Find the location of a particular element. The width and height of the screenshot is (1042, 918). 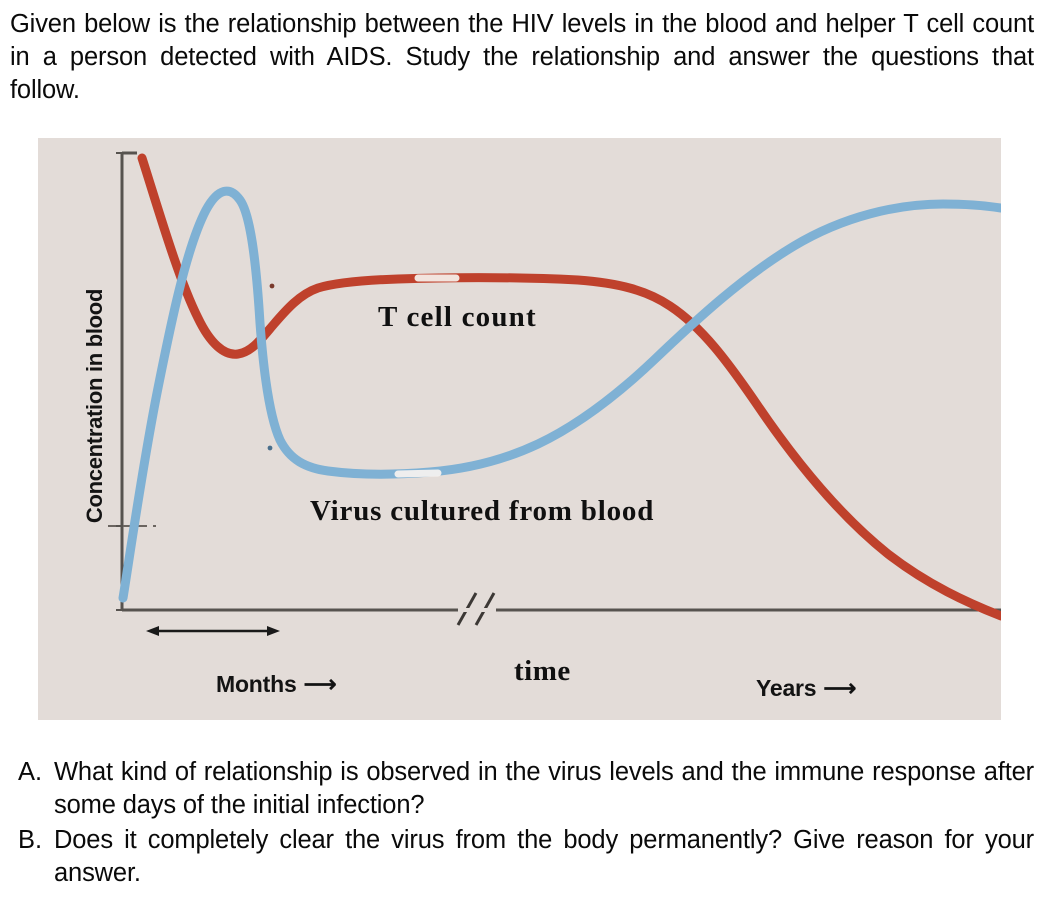

tcell-count-label: T cell count is located at coordinates (457, 317).